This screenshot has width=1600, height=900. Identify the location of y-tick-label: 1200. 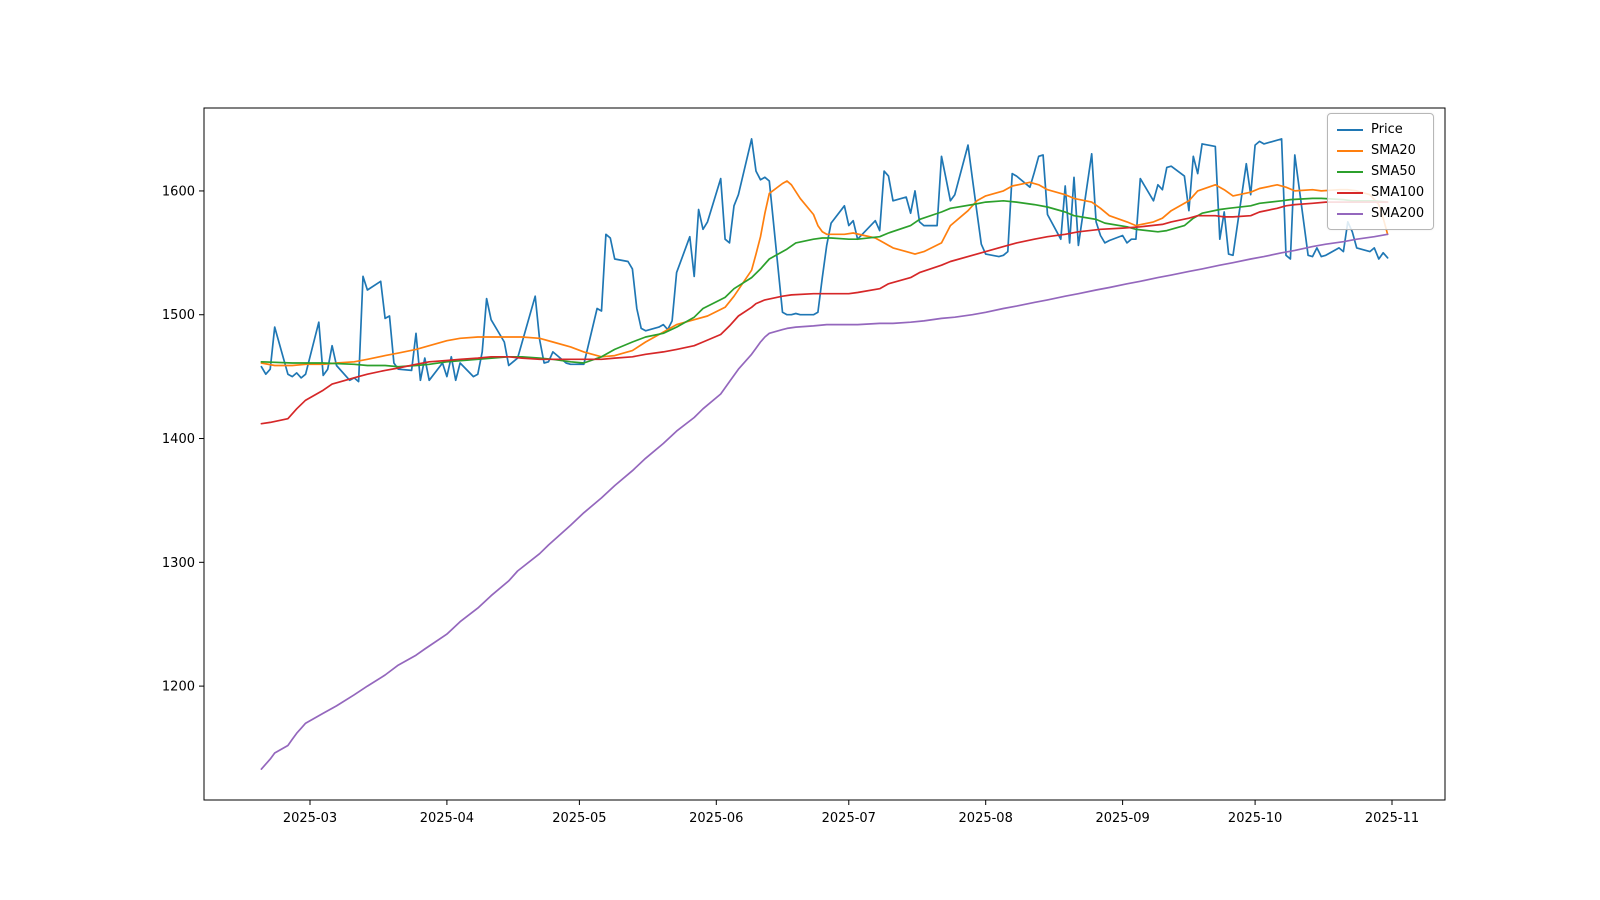
(178, 687).